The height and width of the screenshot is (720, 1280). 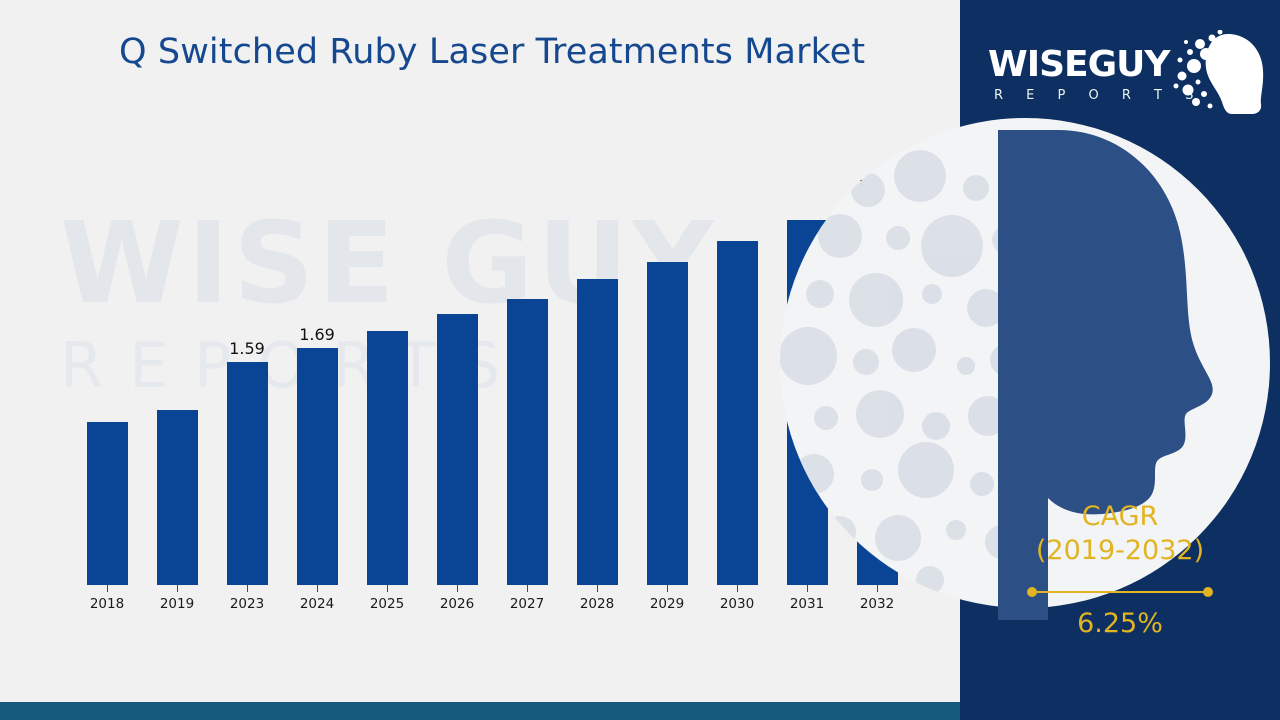 What do you see at coordinates (1120, 569) in the screenshot?
I see `cagr-block: CAGR (2019-2032) 6.25%` at bounding box center [1120, 569].